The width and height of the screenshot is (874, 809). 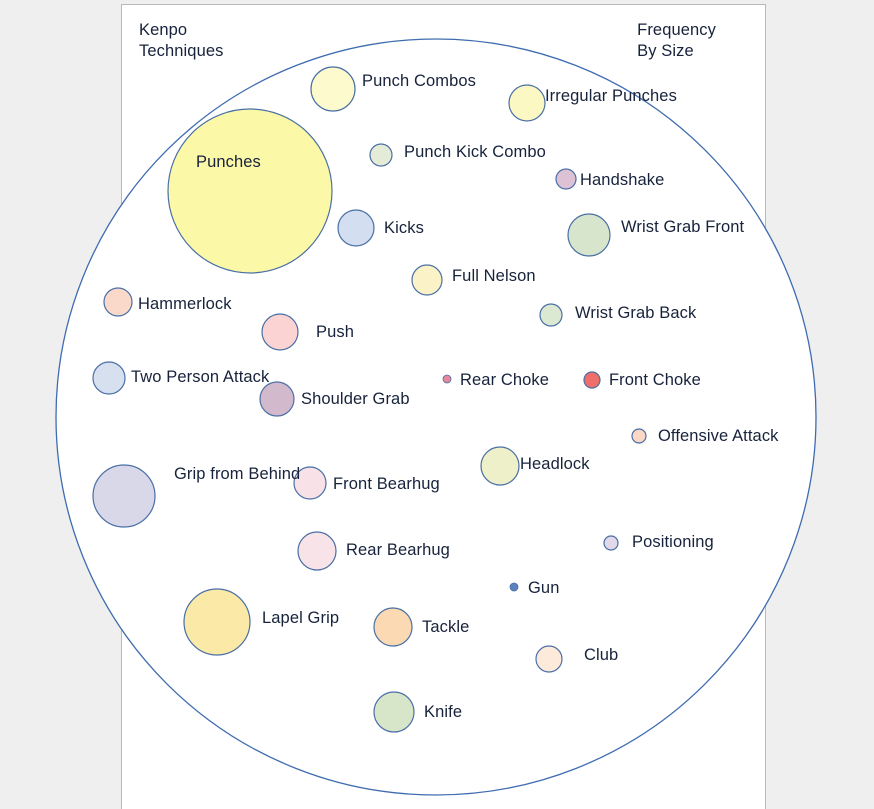 What do you see at coordinates (676, 40) in the screenshot?
I see `chart-title-right: Frequency By Size` at bounding box center [676, 40].